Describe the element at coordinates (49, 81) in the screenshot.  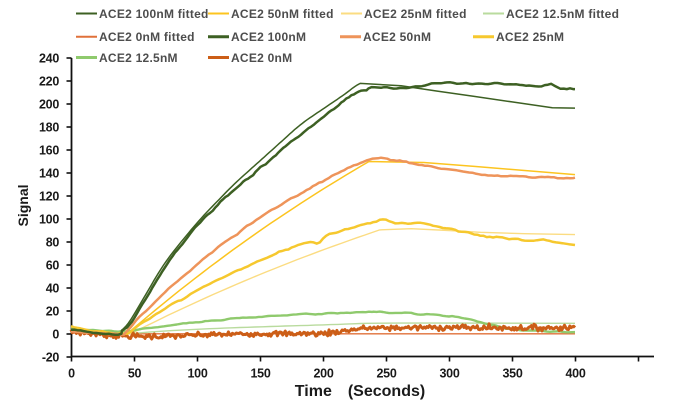
I see `svg-text: 220` at that location.